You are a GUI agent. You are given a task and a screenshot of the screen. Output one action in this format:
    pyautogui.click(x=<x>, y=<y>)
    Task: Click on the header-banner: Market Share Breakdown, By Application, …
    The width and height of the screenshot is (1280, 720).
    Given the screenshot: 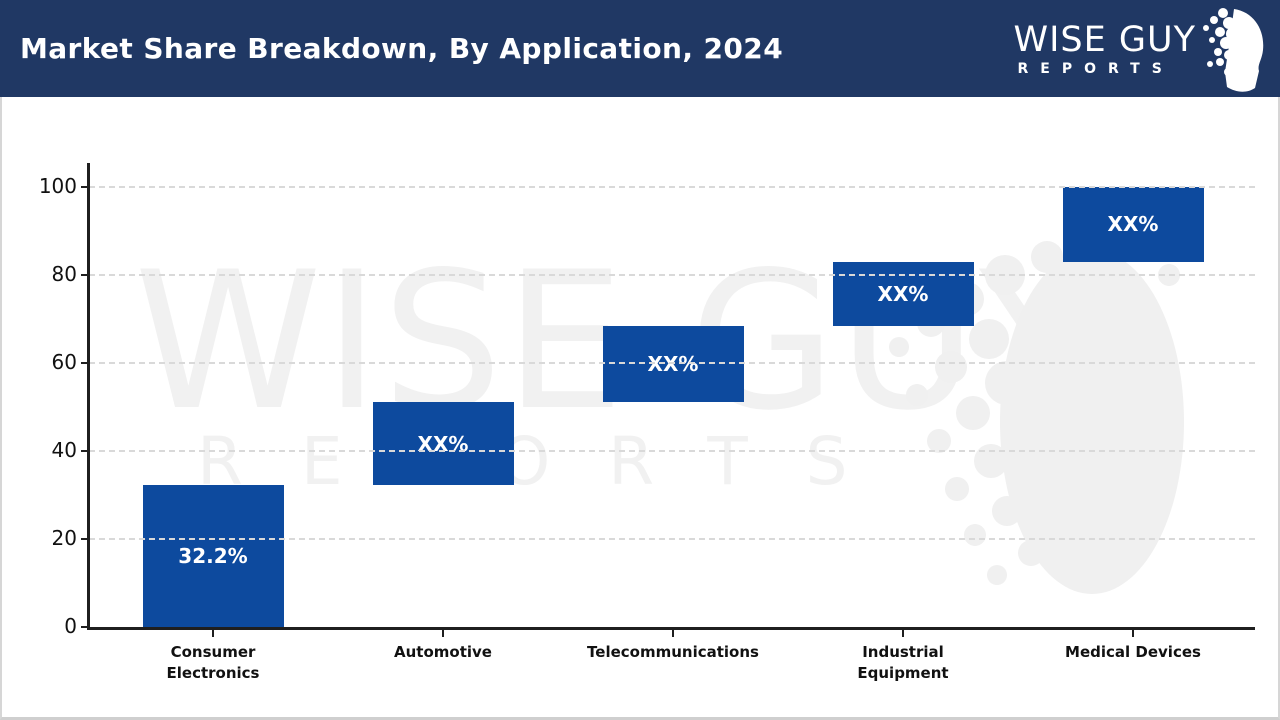 What is the action you would take?
    pyautogui.click(x=640, y=48)
    